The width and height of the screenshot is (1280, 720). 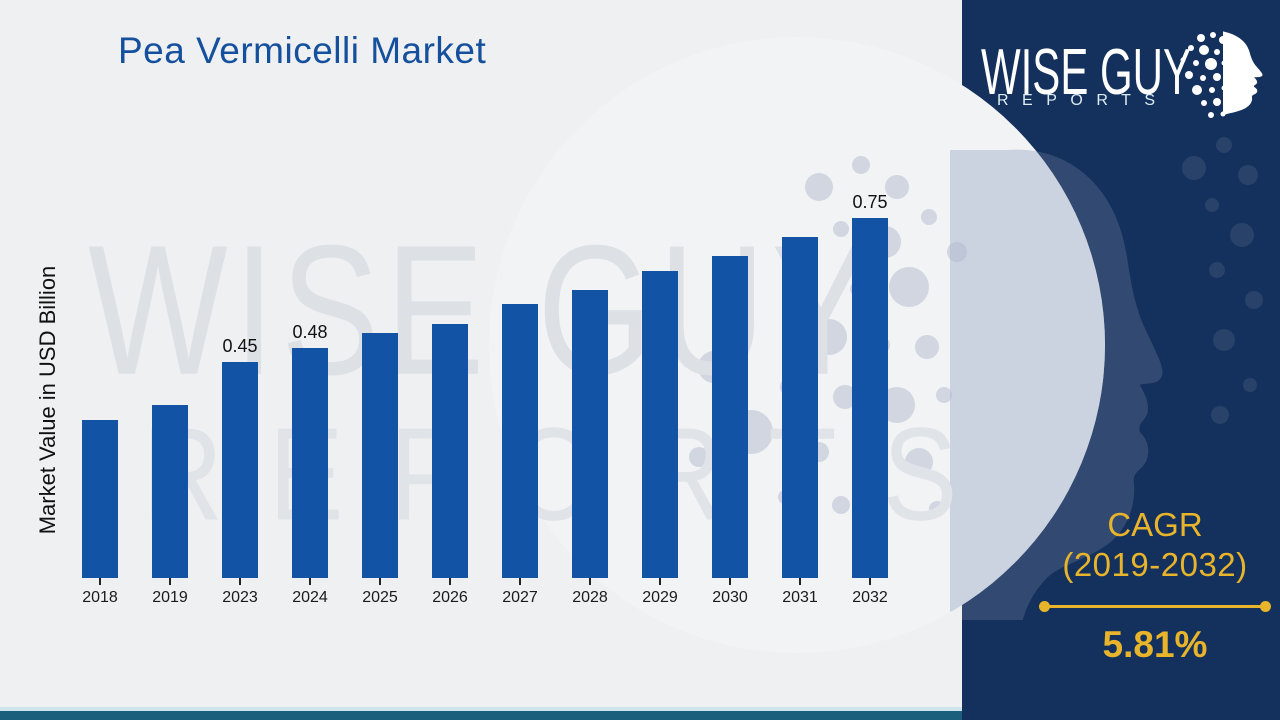 I want to click on watermark-text-2: REPORTS, so click(x=573, y=474).